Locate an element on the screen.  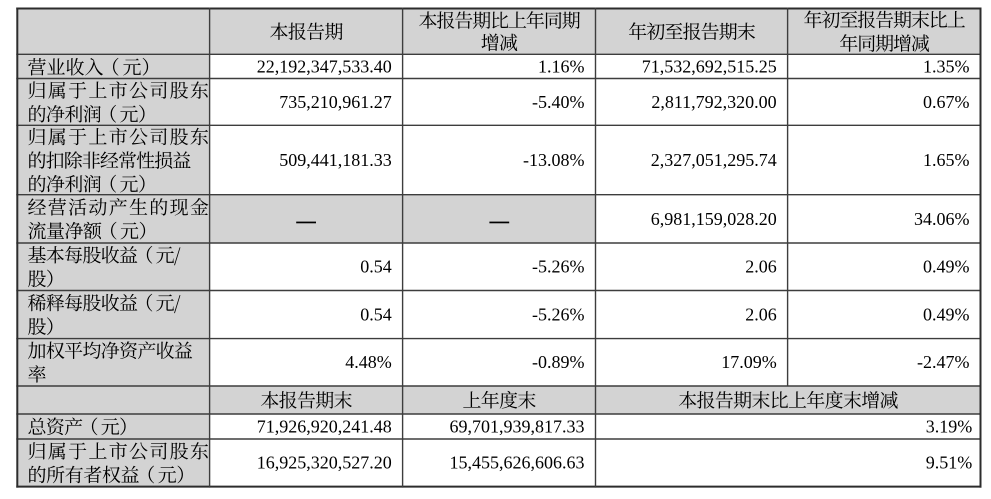
svg-text: 509,441,181.33 is located at coordinates (335, 160).